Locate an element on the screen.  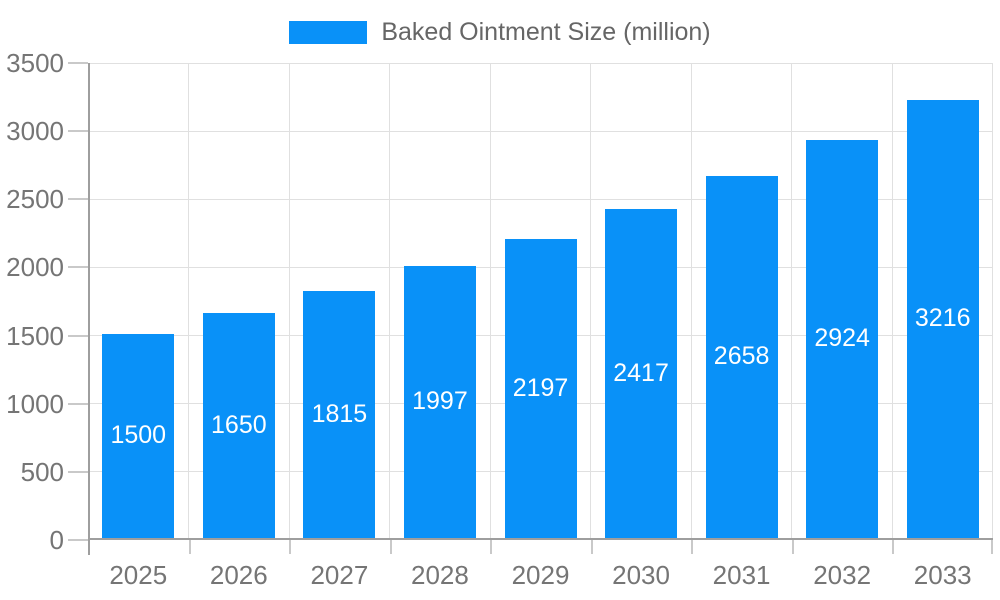
bar-value-label: 2417 is located at coordinates (641, 372).